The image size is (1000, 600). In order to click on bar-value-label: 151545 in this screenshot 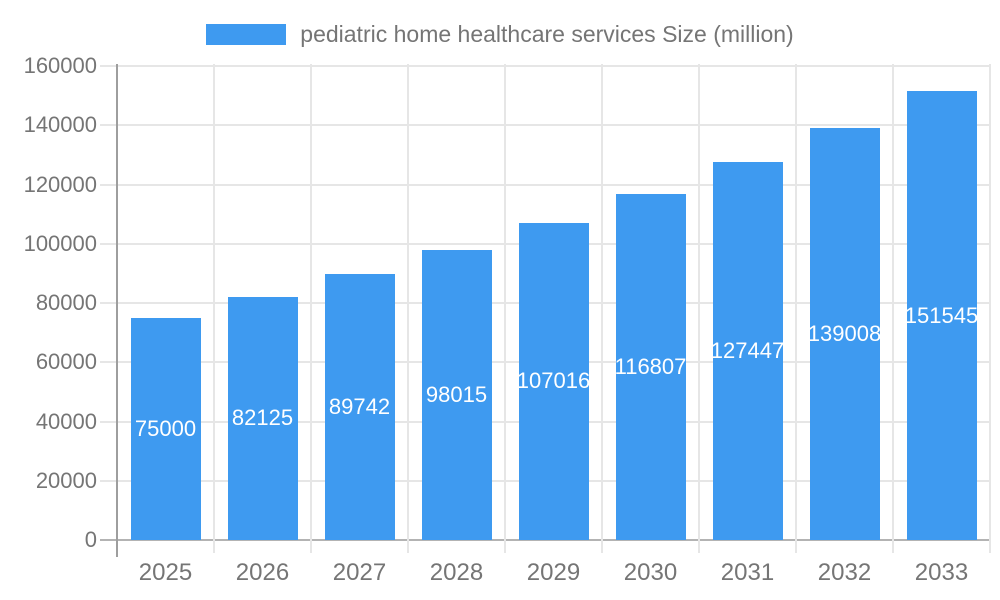, I will do `click(941, 315)`.